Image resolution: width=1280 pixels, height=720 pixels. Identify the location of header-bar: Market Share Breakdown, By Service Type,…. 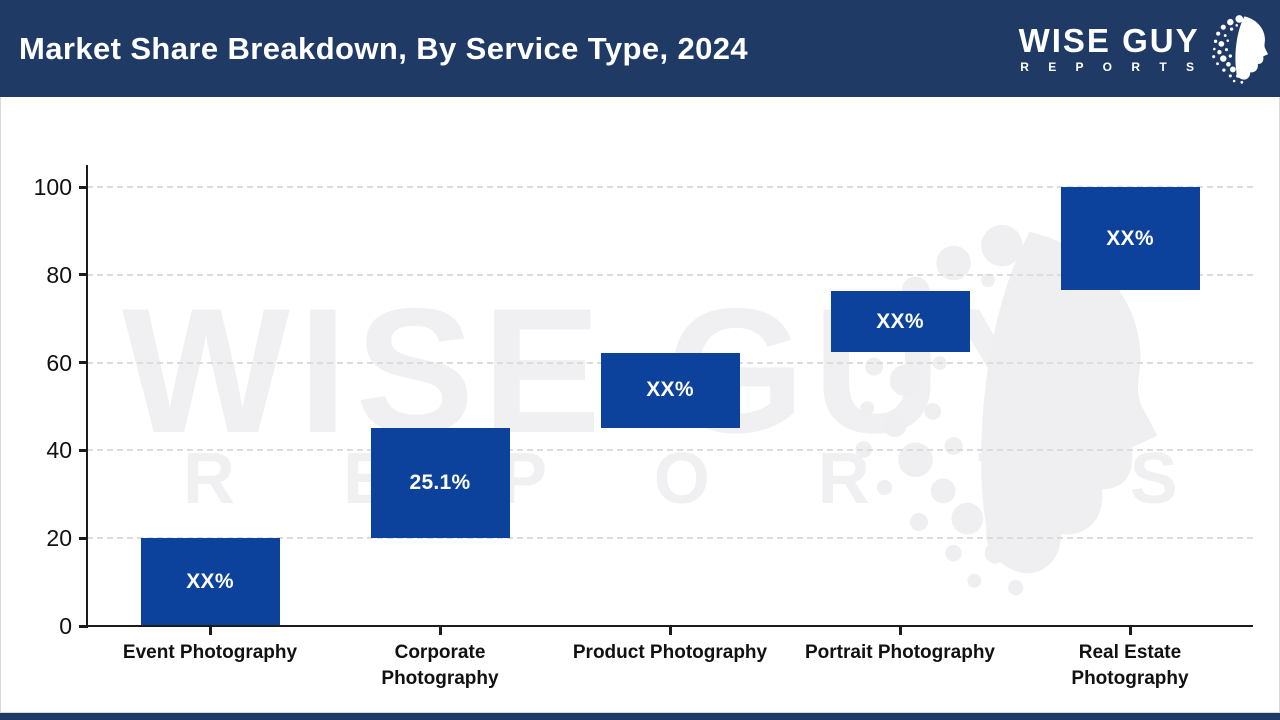
(640, 48).